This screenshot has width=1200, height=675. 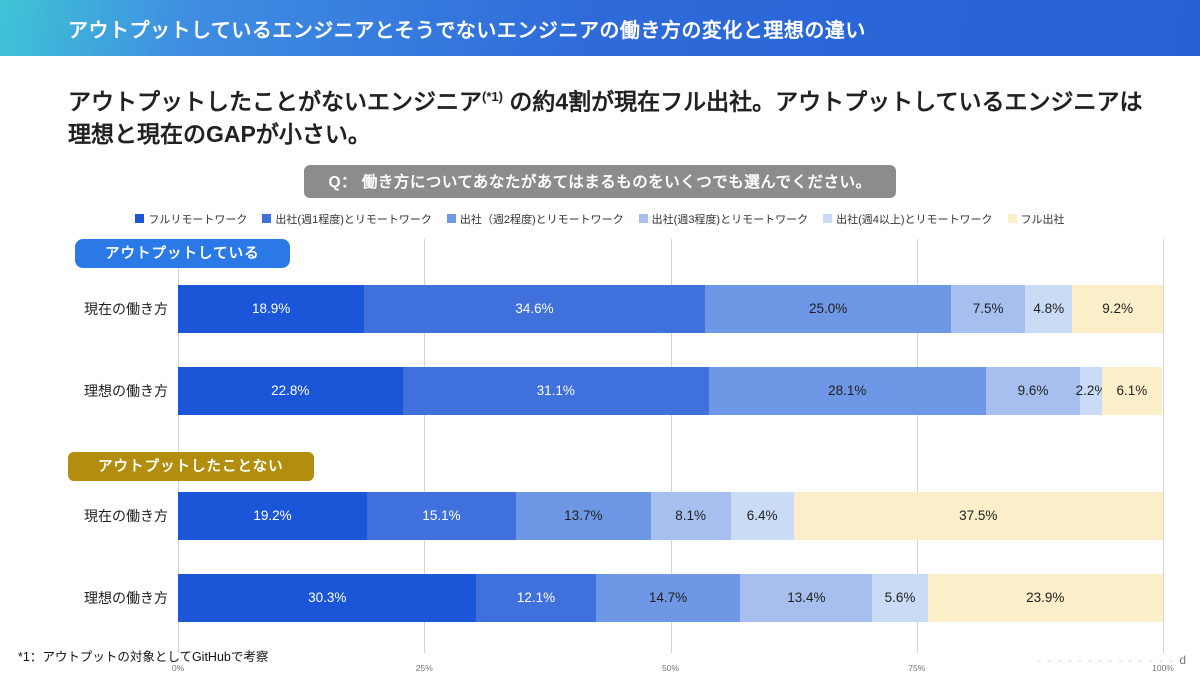 What do you see at coordinates (1042, 219) in the screenshot?
I see `legend-label: フル出社` at bounding box center [1042, 219].